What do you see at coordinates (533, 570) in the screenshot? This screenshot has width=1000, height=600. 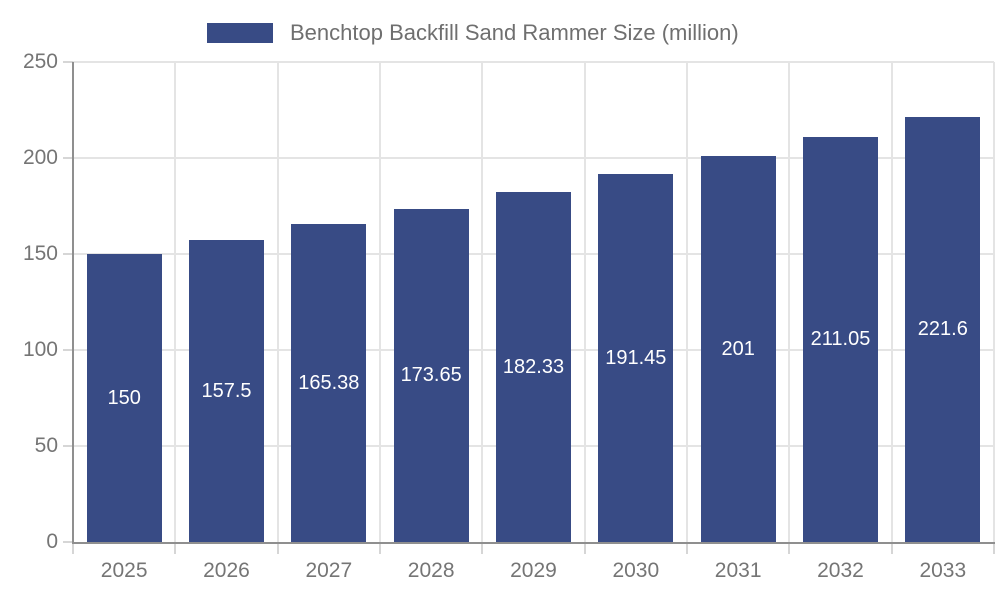 I see `x-tick-label-2029: 2029` at bounding box center [533, 570].